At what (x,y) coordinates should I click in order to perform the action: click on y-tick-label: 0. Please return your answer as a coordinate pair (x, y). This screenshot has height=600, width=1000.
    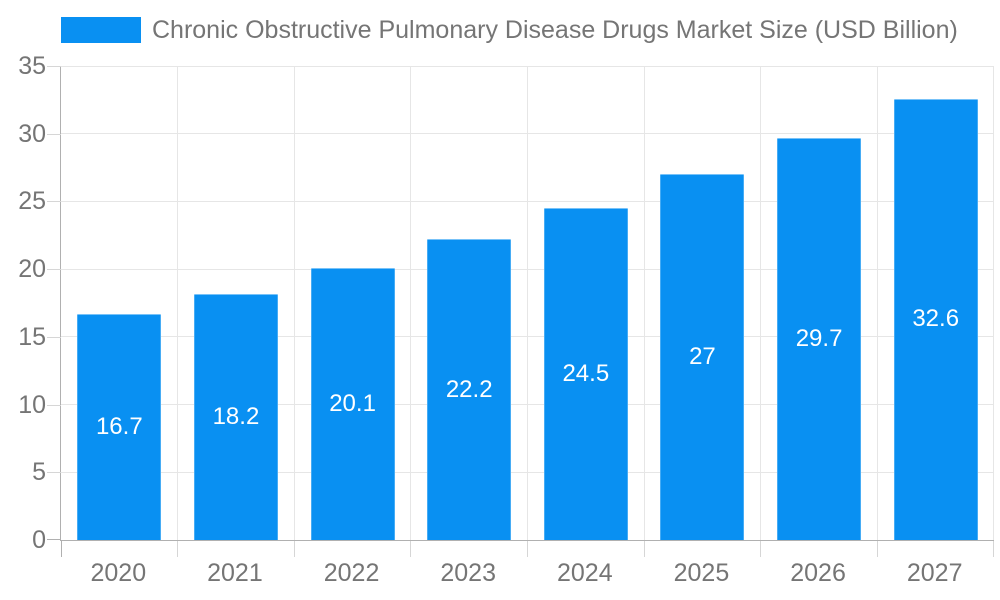
    Looking at the image, I should click on (39, 540).